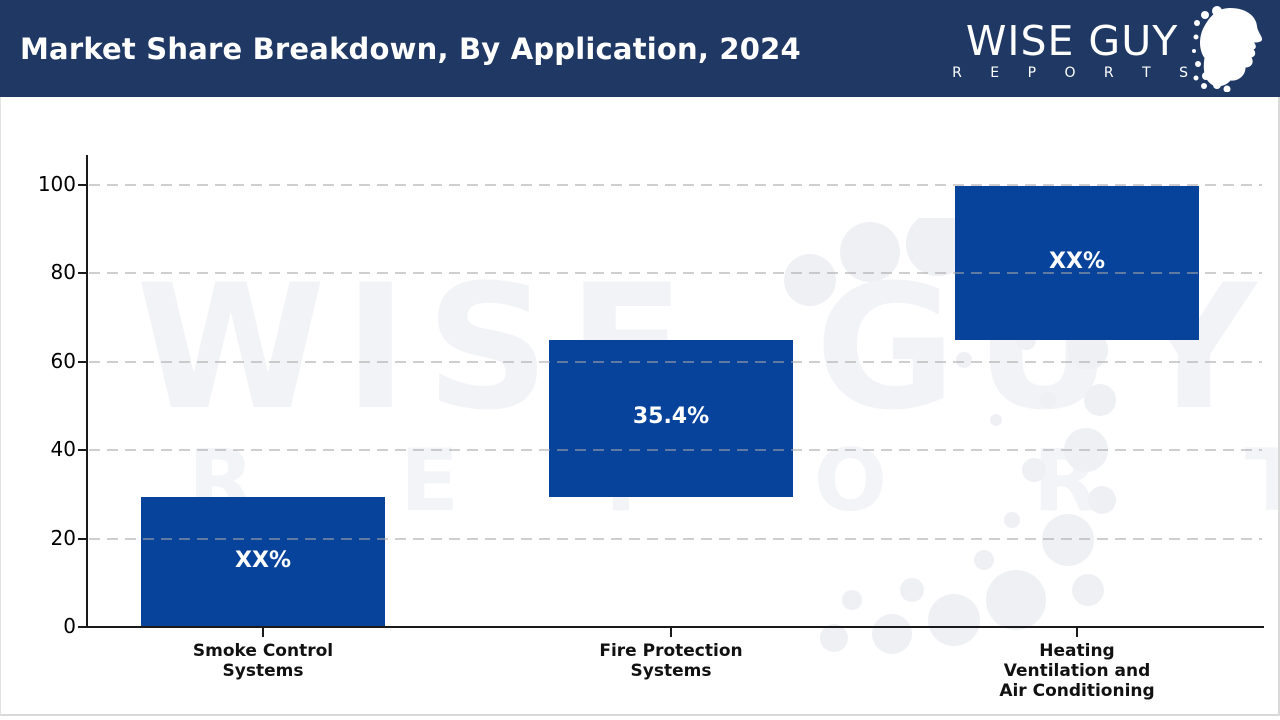 The width and height of the screenshot is (1280, 720). What do you see at coordinates (1227, 49) in the screenshot?
I see `wiseguy-face-icon` at bounding box center [1227, 49].